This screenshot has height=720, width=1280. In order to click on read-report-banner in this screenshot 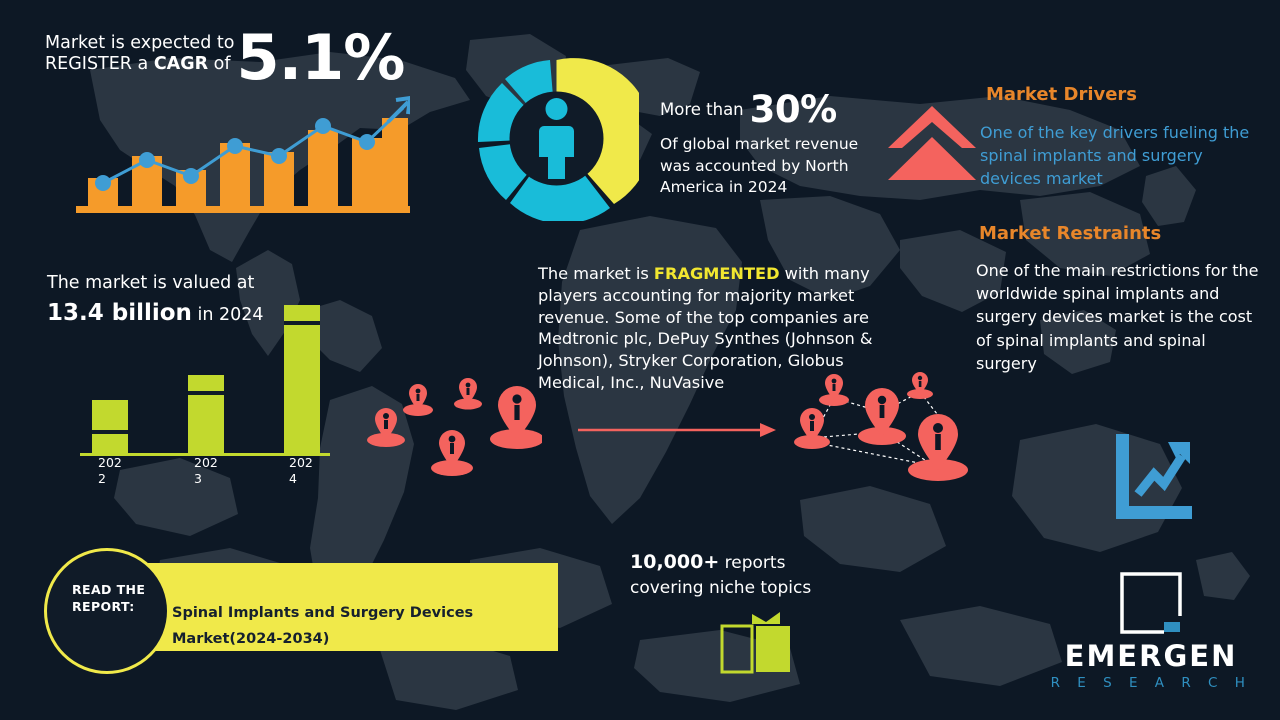, I will do `click(350, 607)`.